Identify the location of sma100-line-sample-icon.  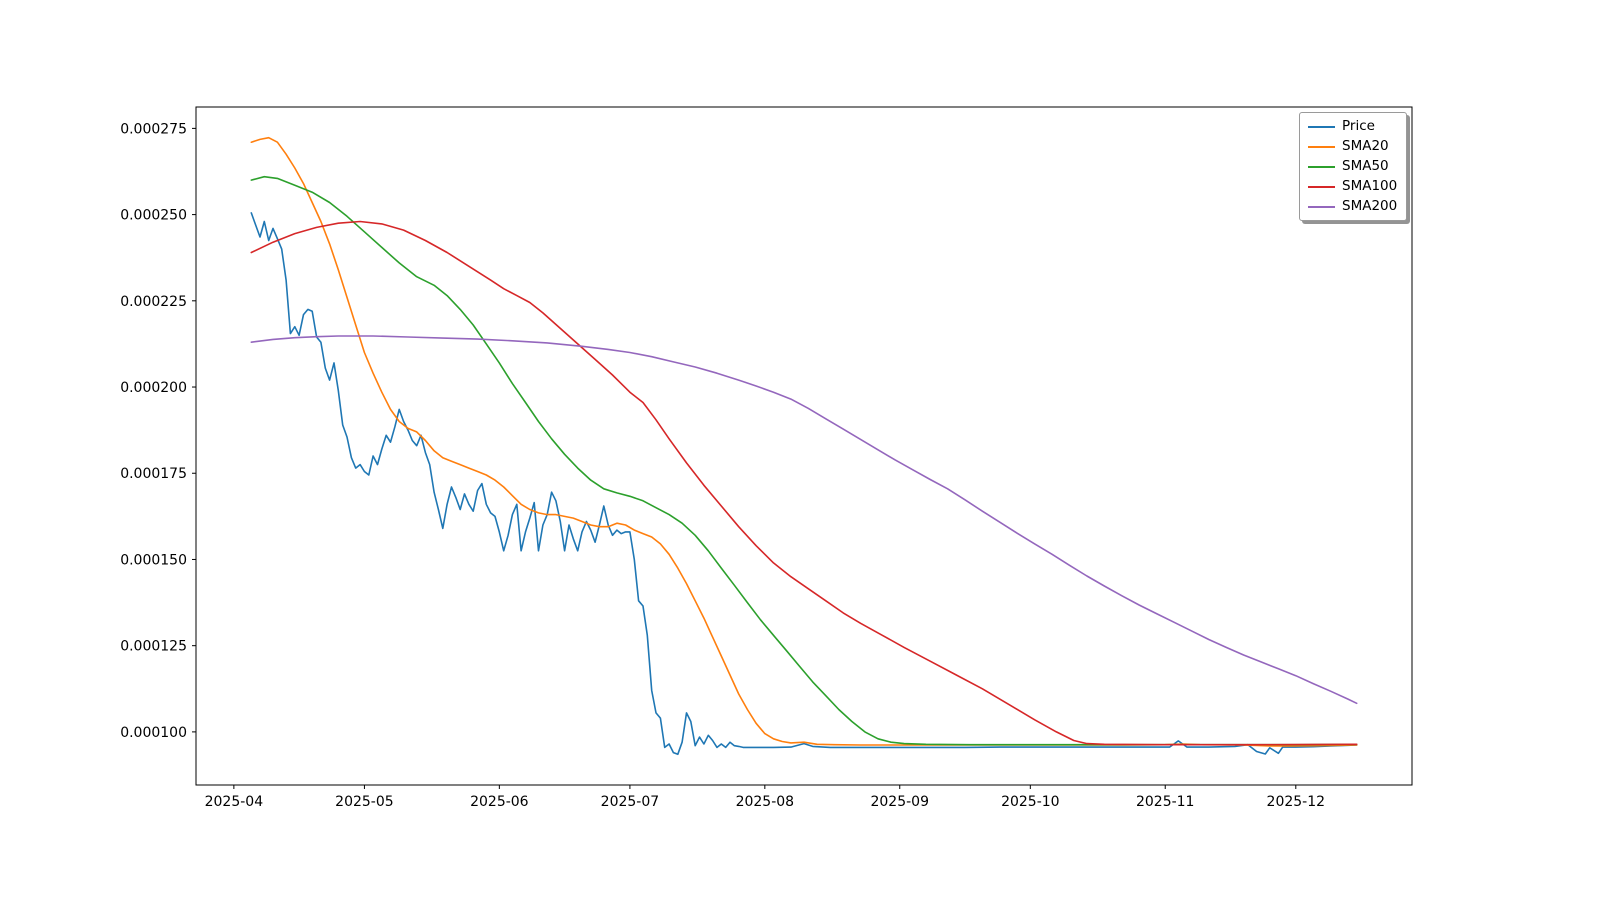
(1321, 186).